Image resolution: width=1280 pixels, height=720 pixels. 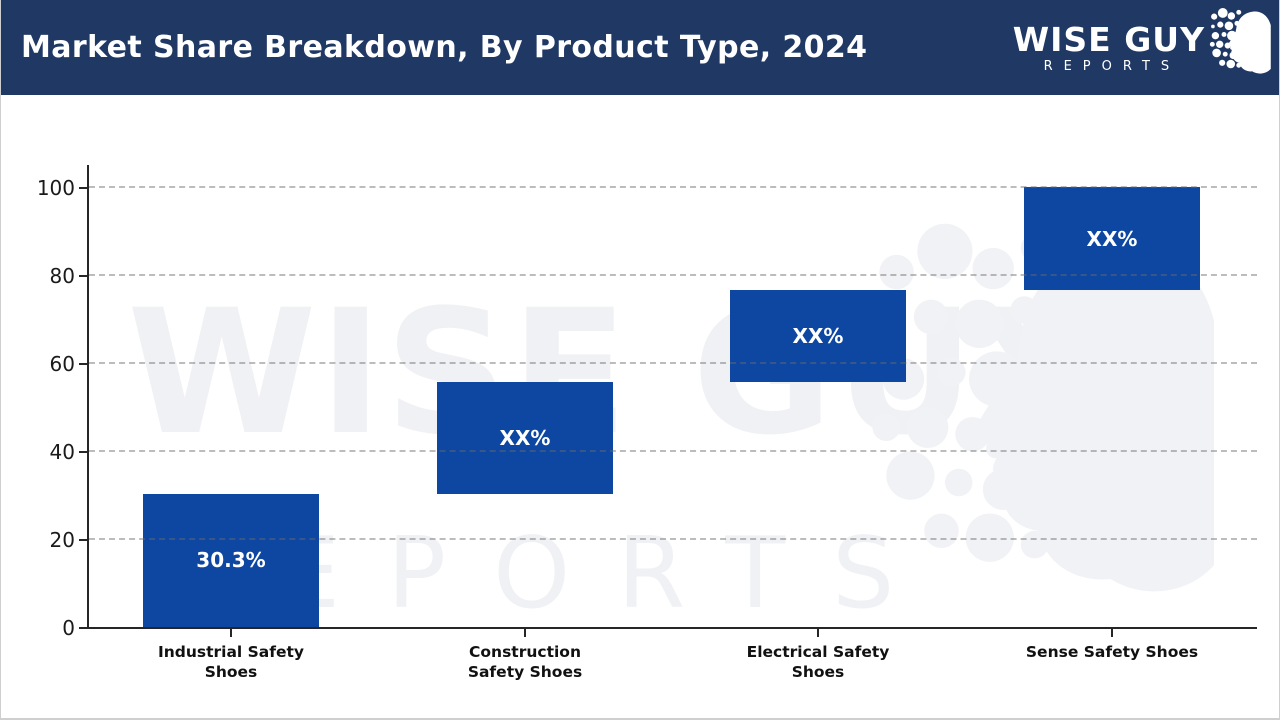 I want to click on y-tick-label: 80, so click(x=62, y=276).